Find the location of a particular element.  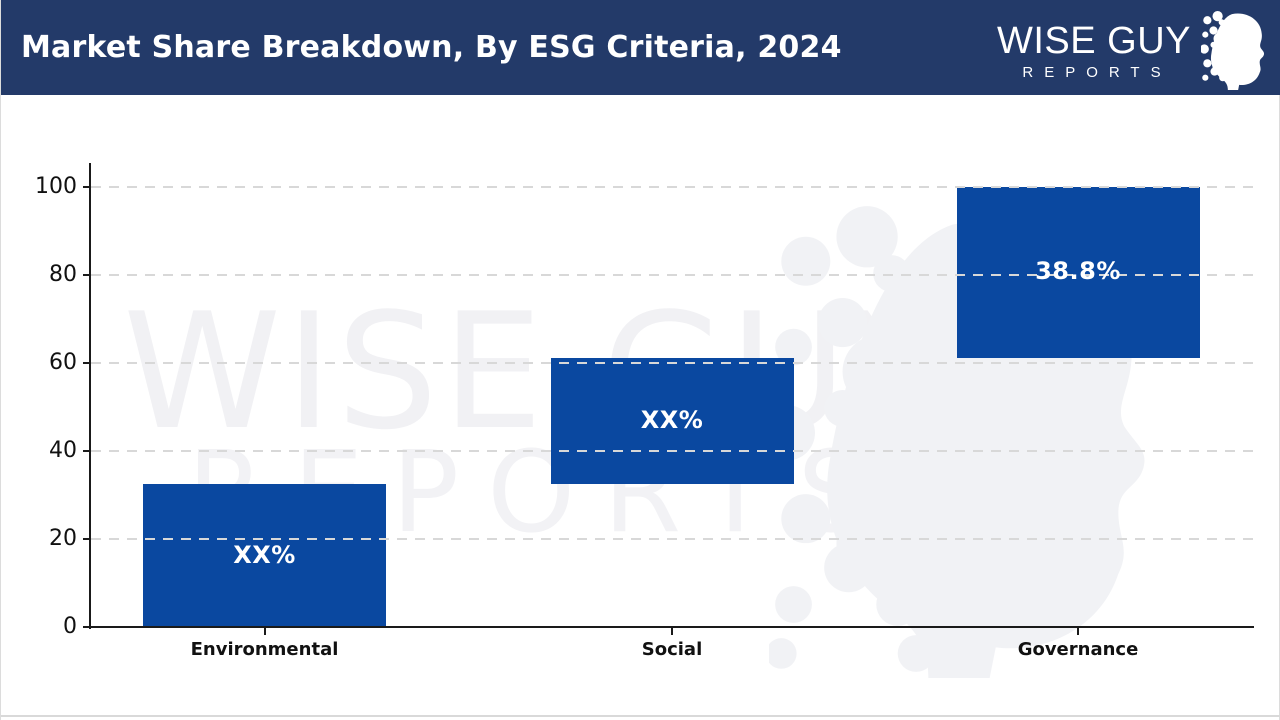

logo-text: WISE GUY REPORTS is located at coordinates (1094, 50).